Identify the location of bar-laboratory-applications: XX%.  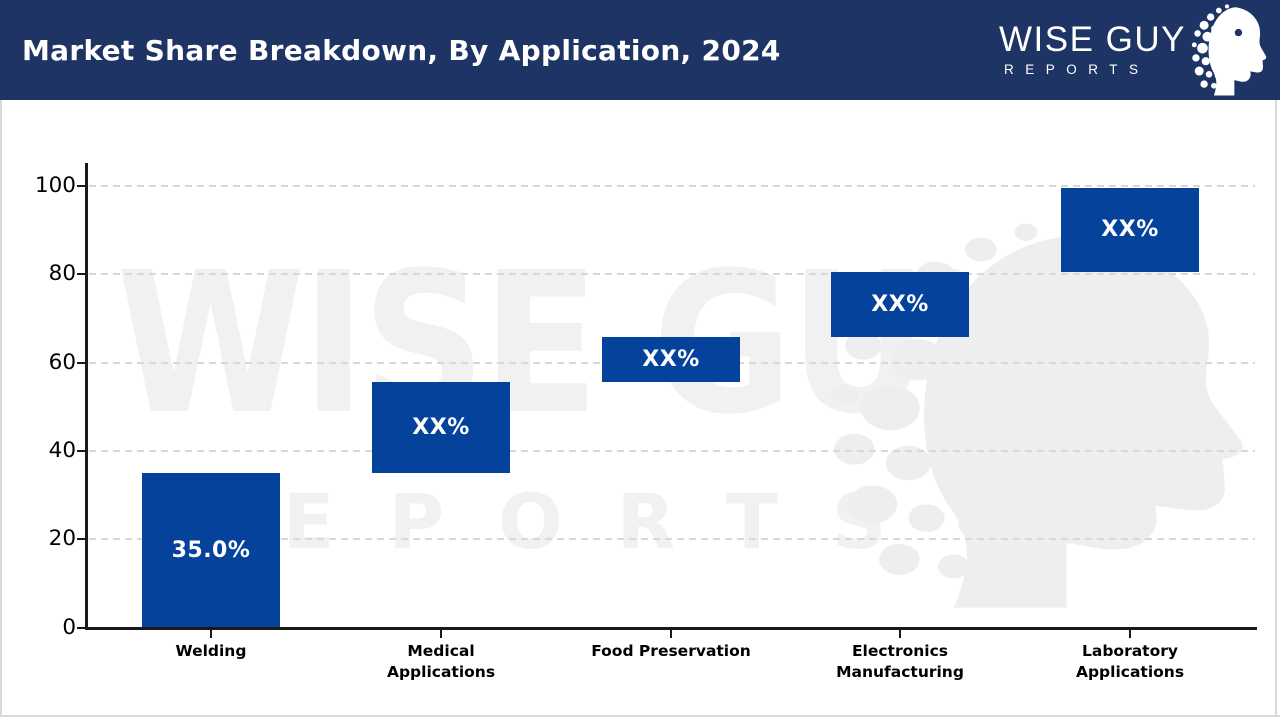
(1130, 230).